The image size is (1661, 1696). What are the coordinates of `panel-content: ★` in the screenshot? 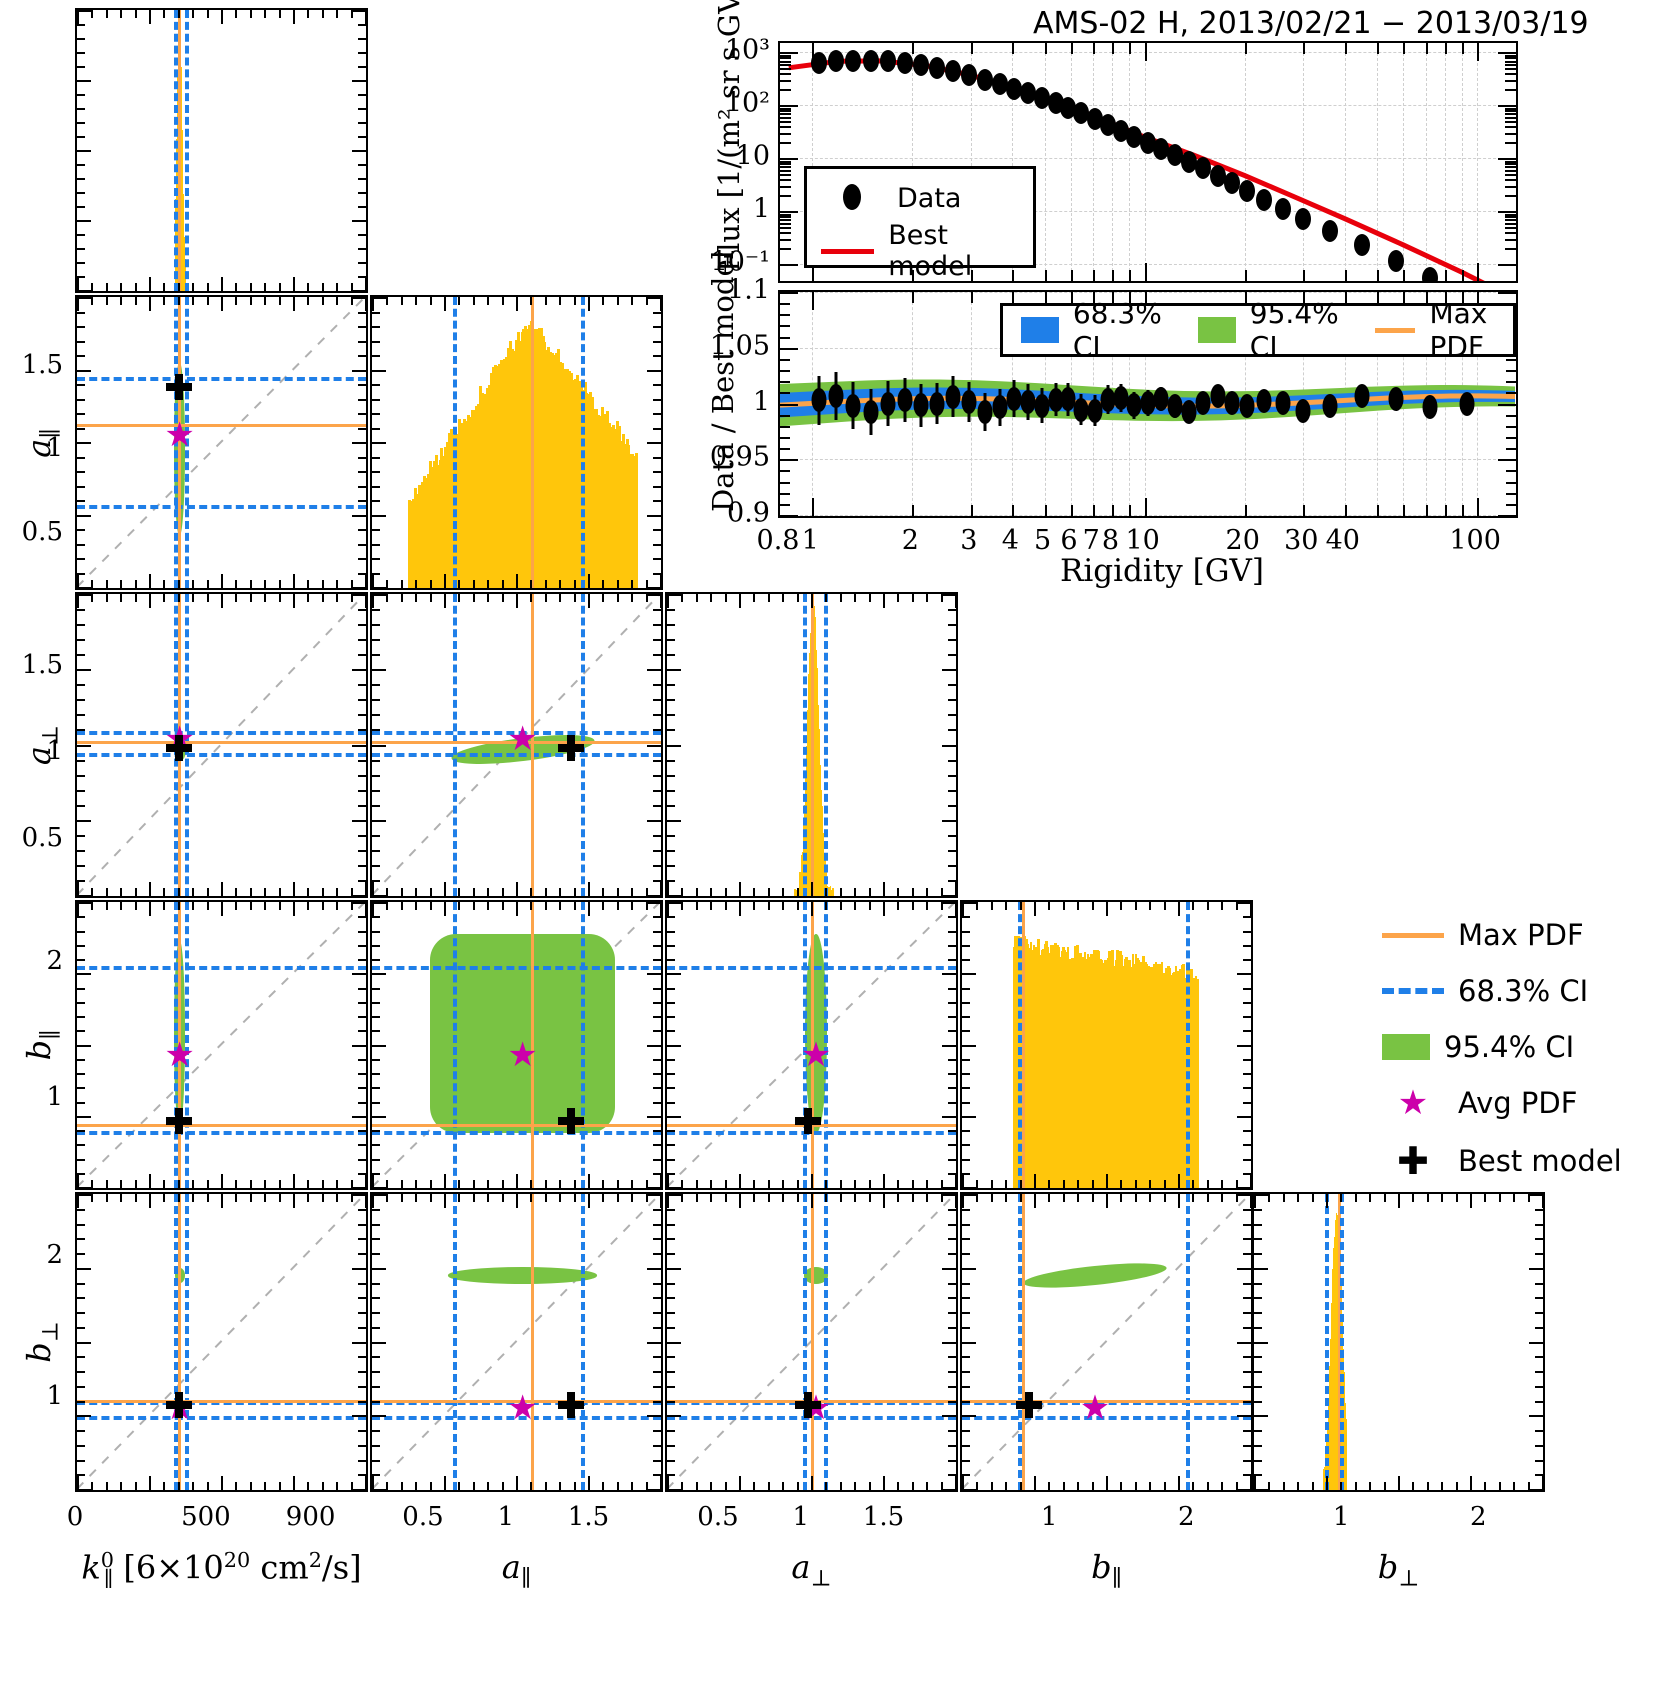 It's located at (221, 1045).